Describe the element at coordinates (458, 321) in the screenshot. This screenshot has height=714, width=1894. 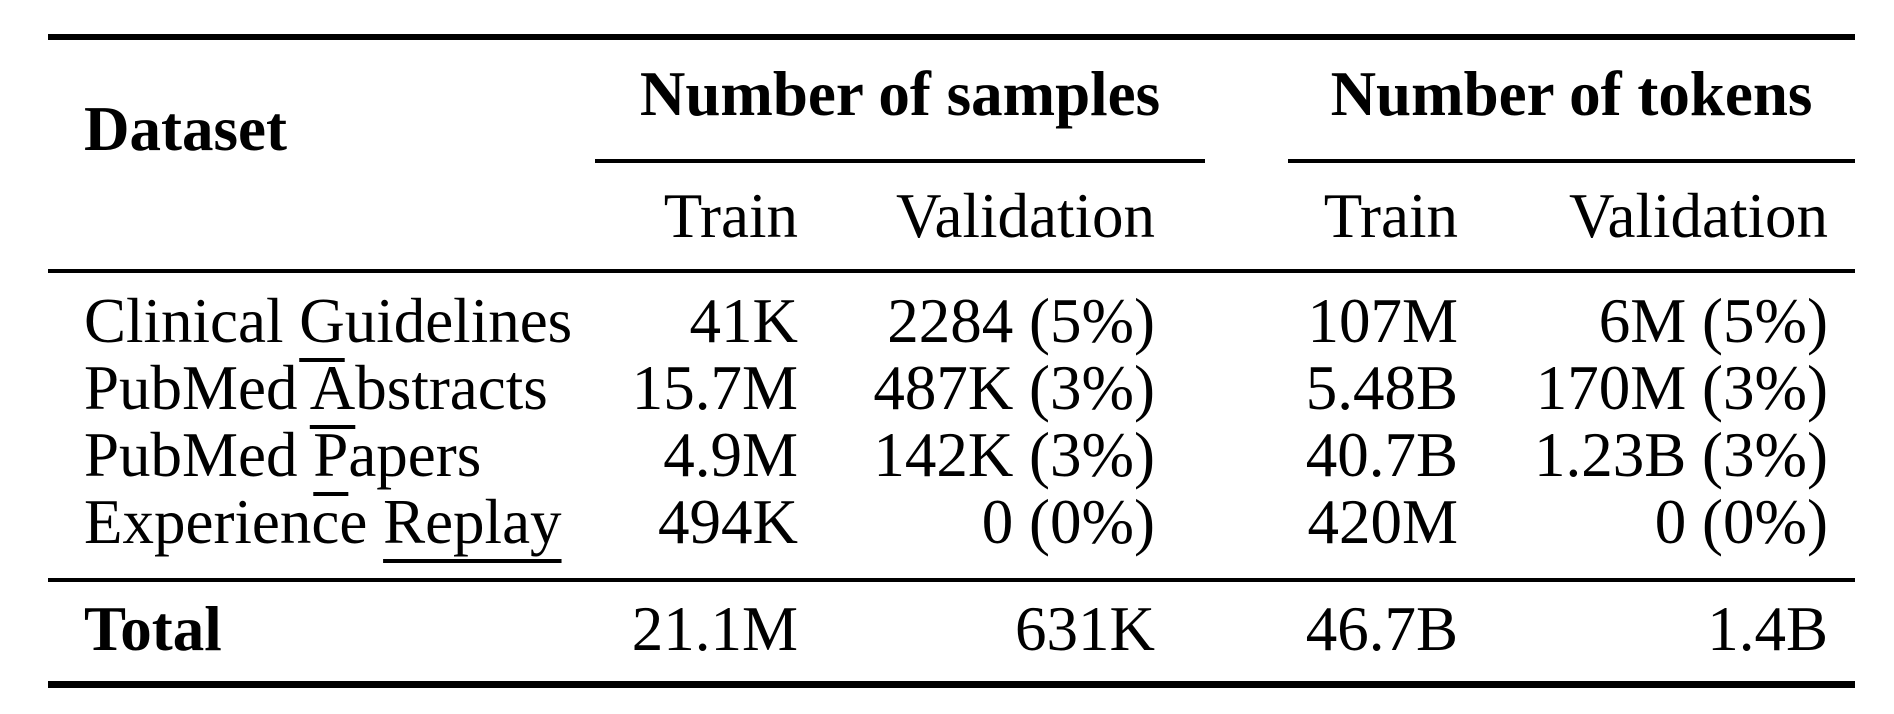
I see `row-name-text: uidelines` at that location.